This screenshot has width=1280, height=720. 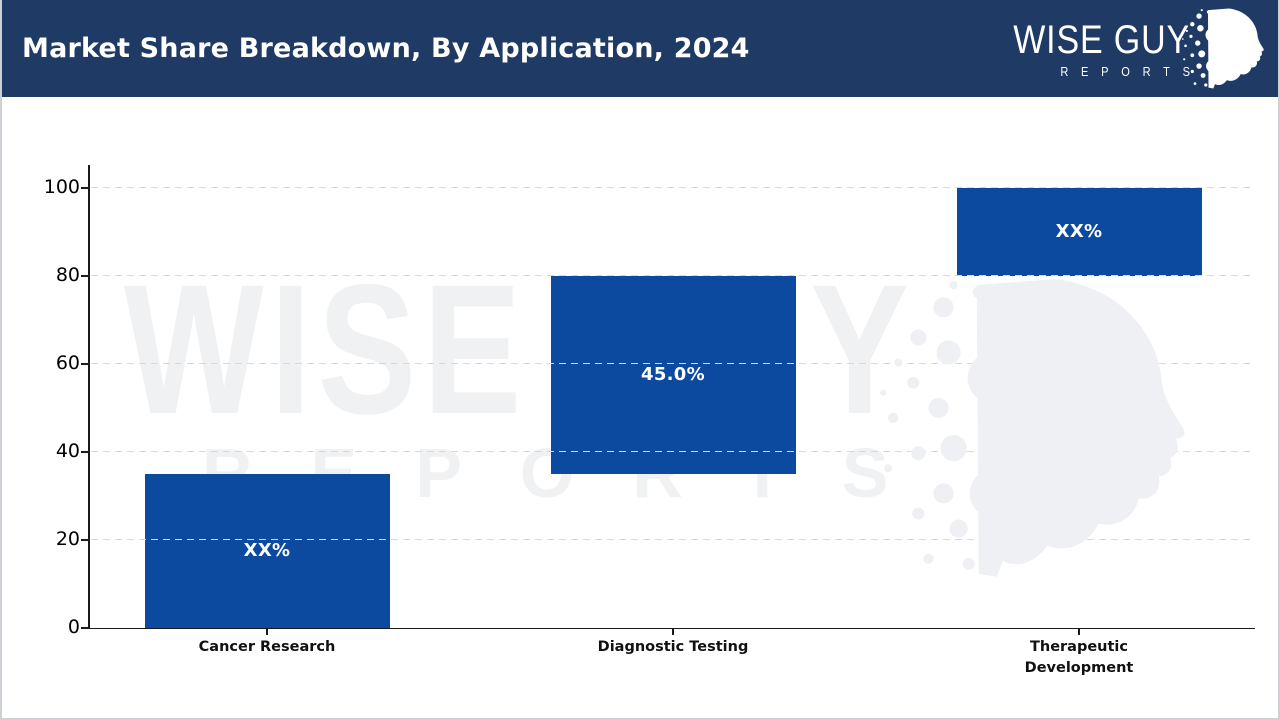 I want to click on watermark-face-icon, so click(x=1032, y=428).